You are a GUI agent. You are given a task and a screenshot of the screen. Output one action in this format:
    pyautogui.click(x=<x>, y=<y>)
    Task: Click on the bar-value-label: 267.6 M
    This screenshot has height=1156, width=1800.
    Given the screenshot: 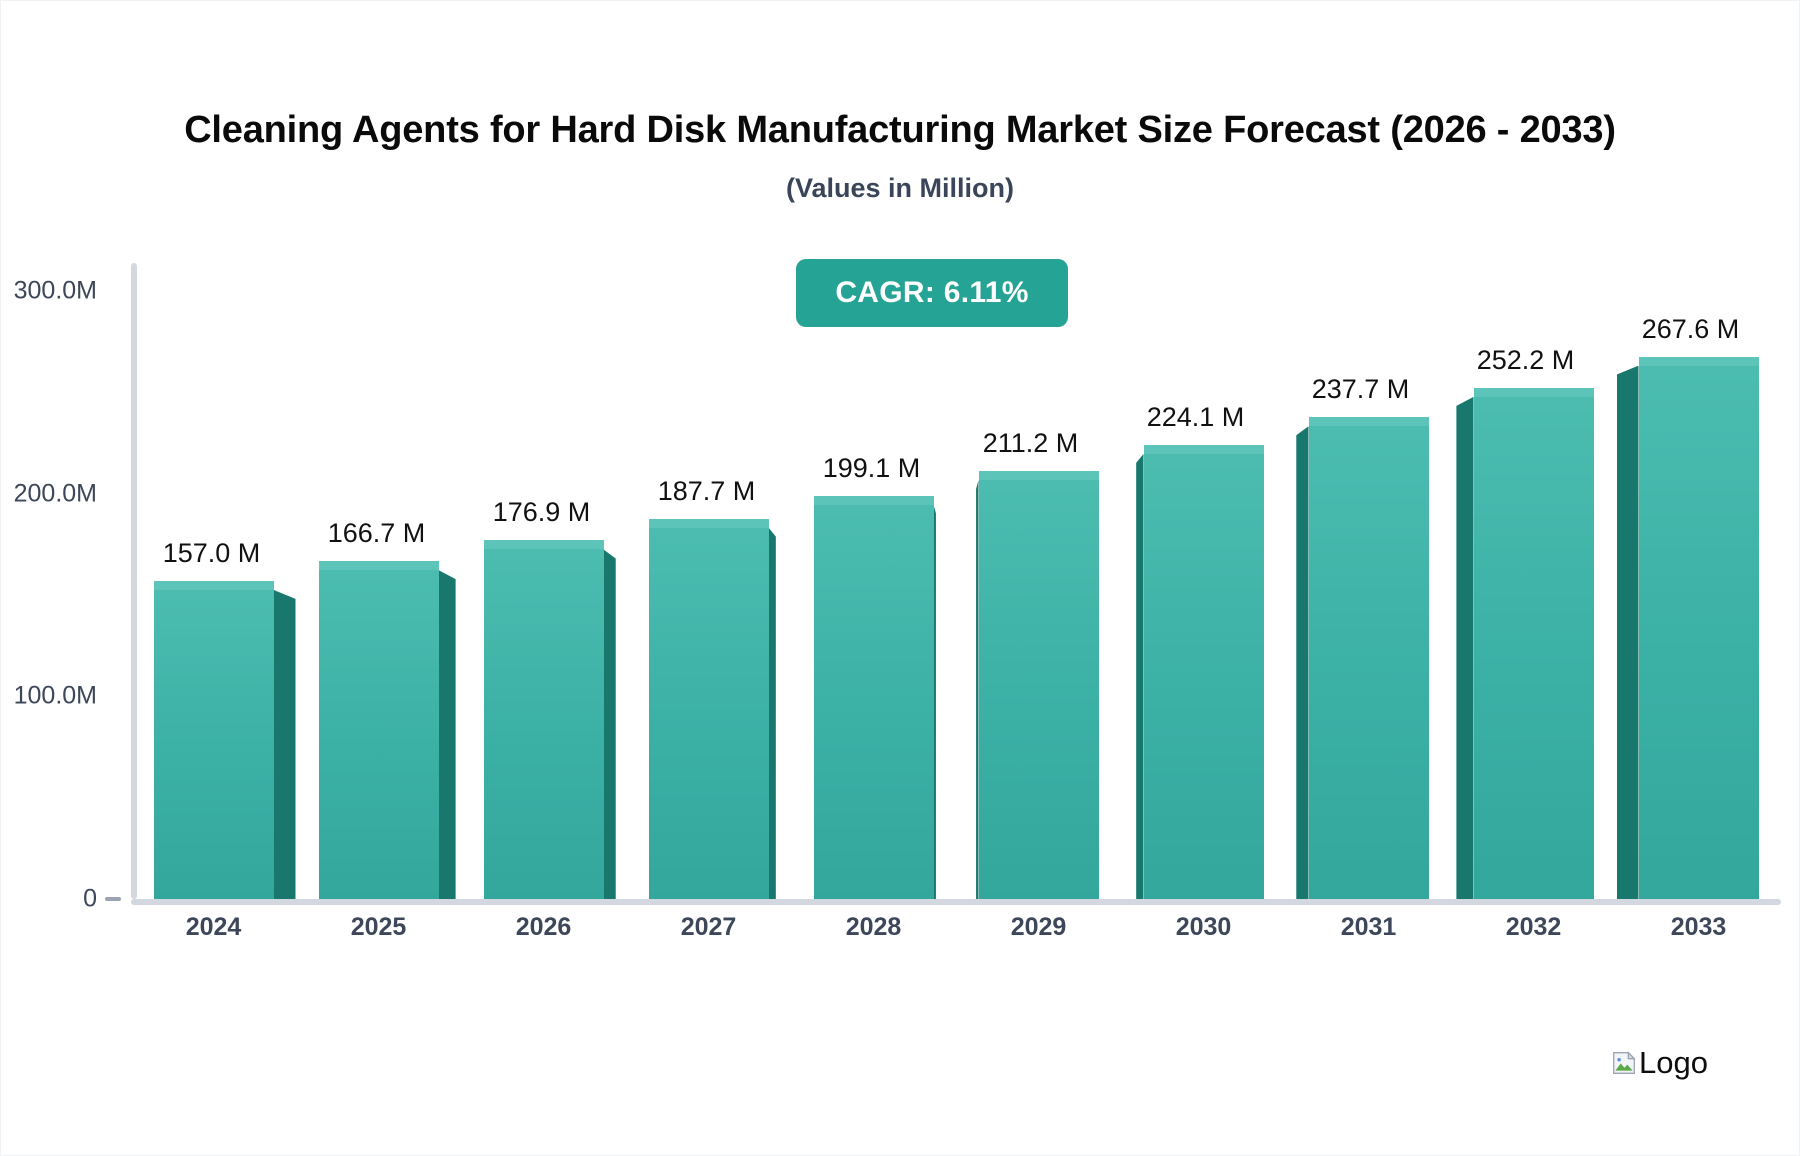 What is the action you would take?
    pyautogui.click(x=1690, y=328)
    